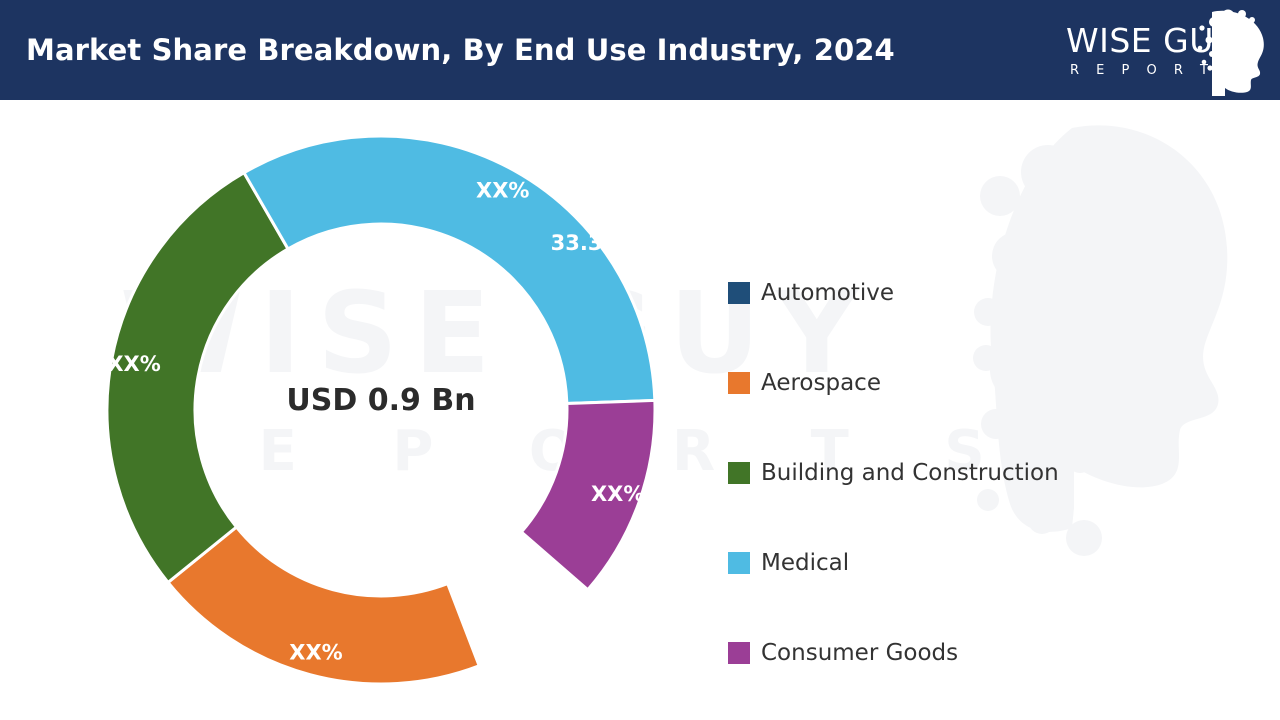  I want to click on legend-item-aerospace: Aerospace, so click(938, 383).